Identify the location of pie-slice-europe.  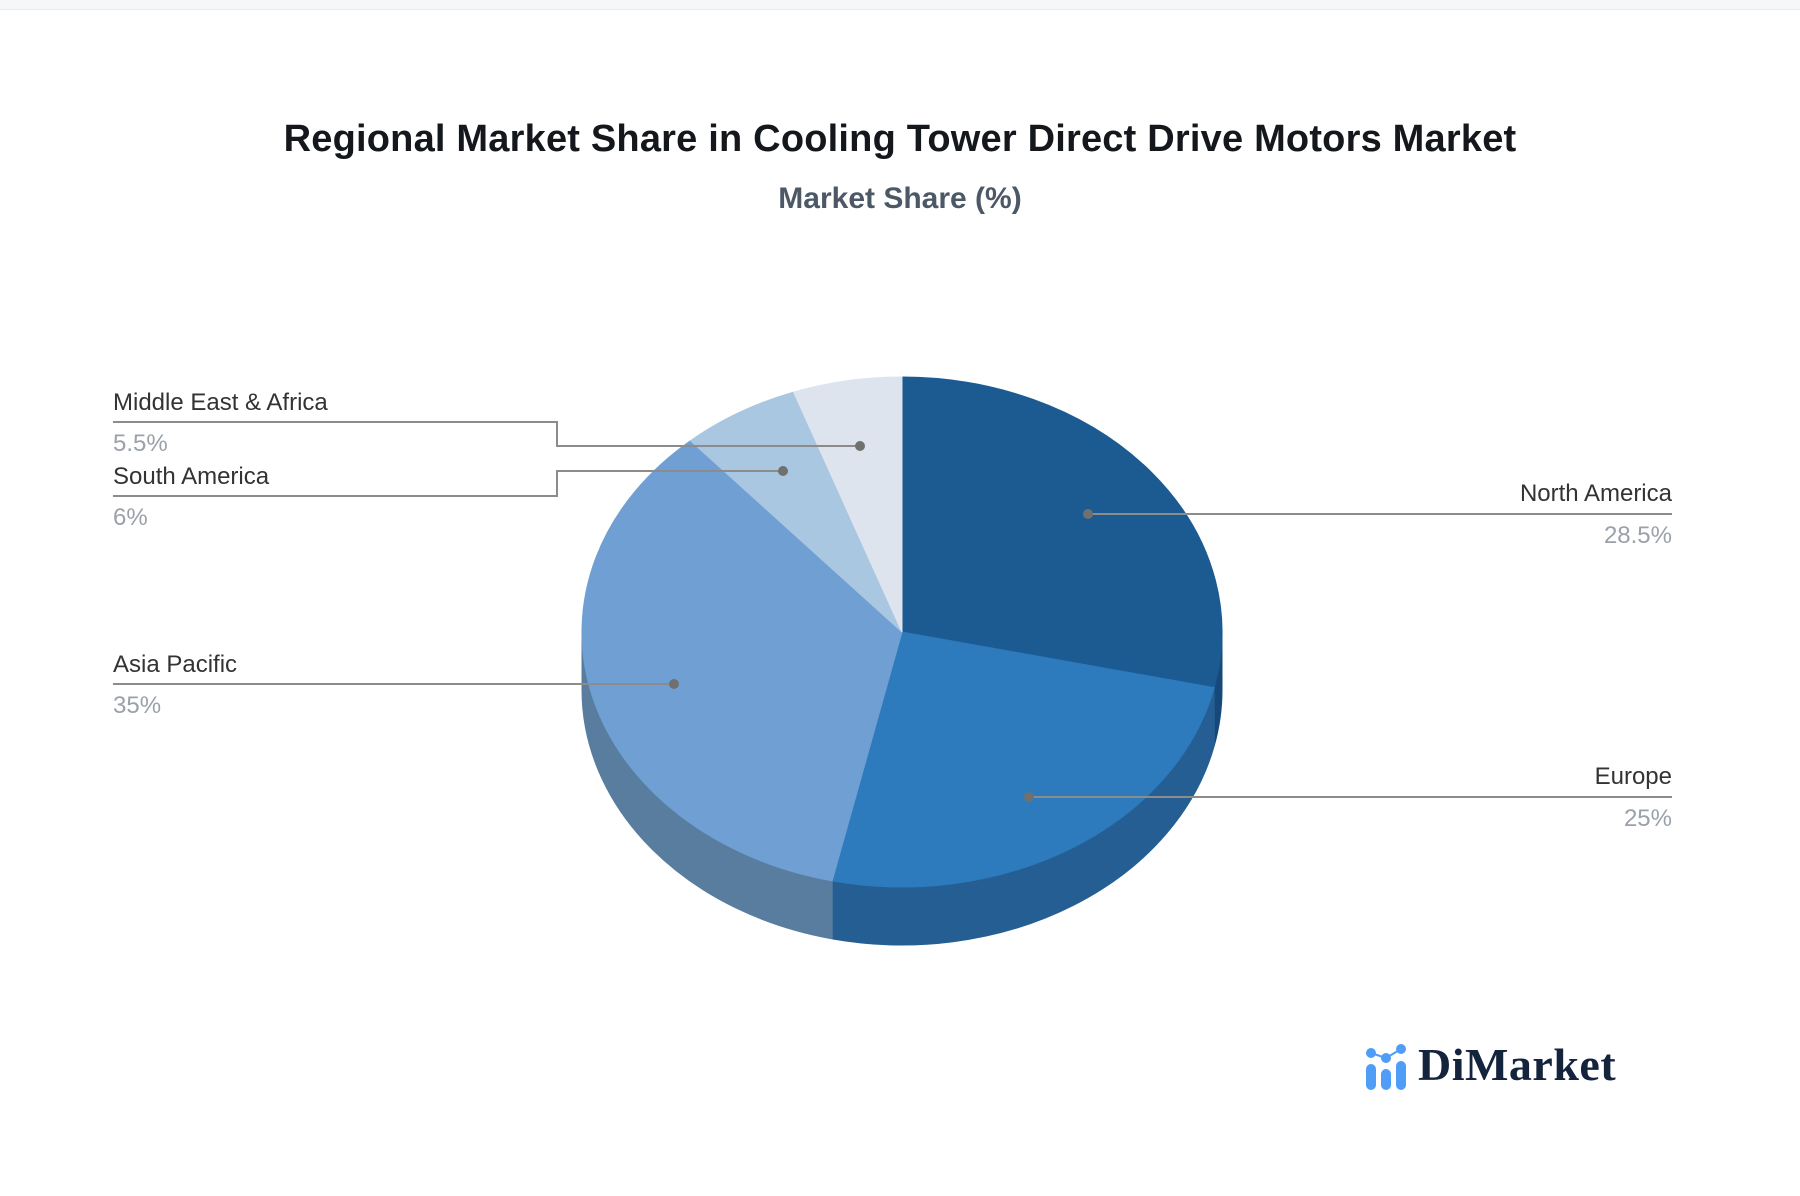
(1023, 759).